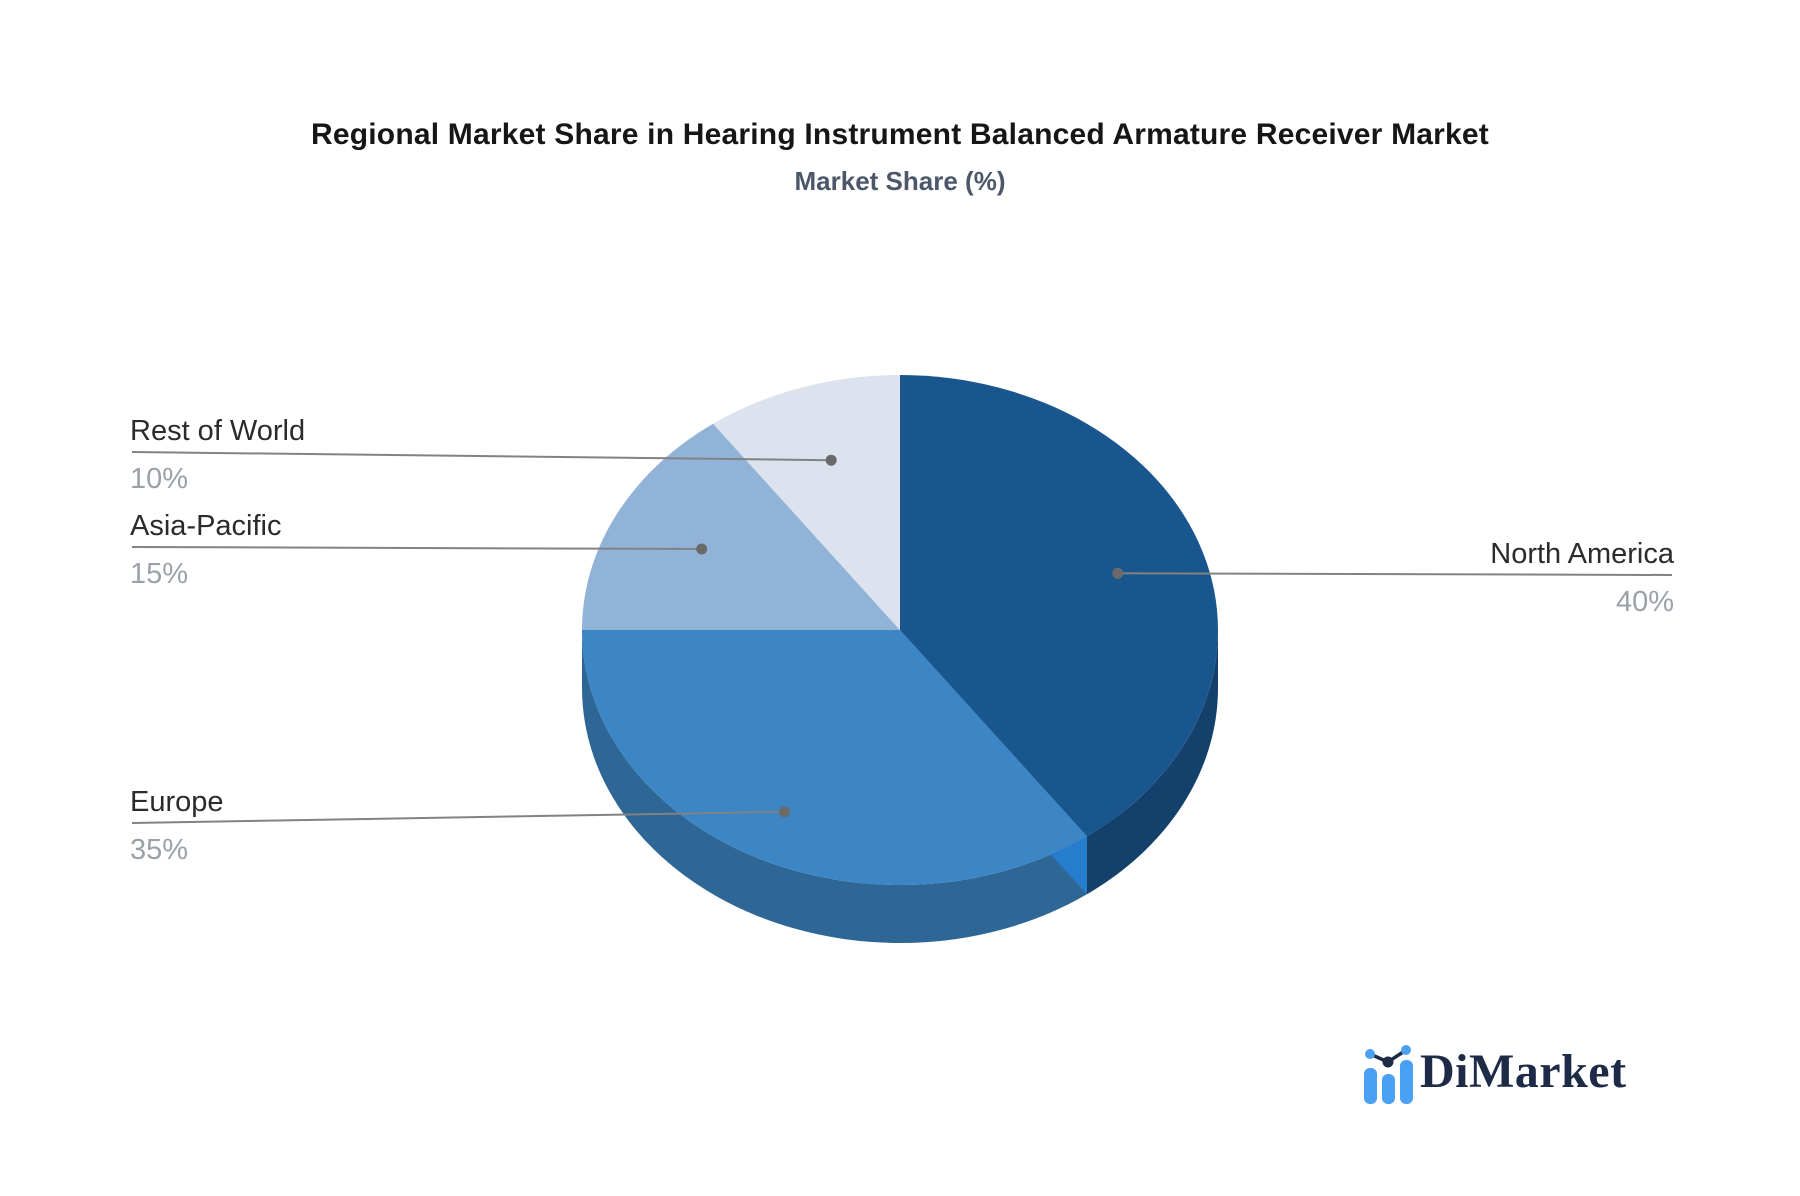 The height and width of the screenshot is (1196, 1800). I want to click on slice-label: Rest of World, so click(218, 431).